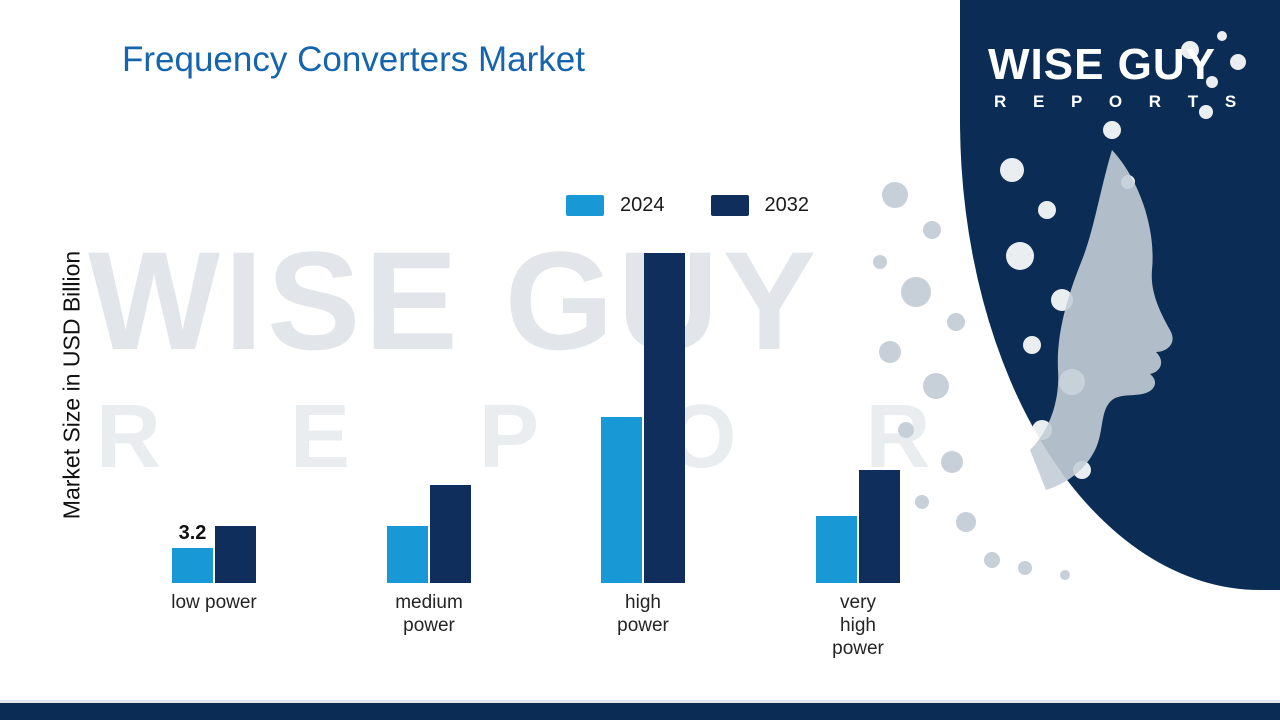  What do you see at coordinates (729, 205) in the screenshot?
I see `legend-swatch-2032` at bounding box center [729, 205].